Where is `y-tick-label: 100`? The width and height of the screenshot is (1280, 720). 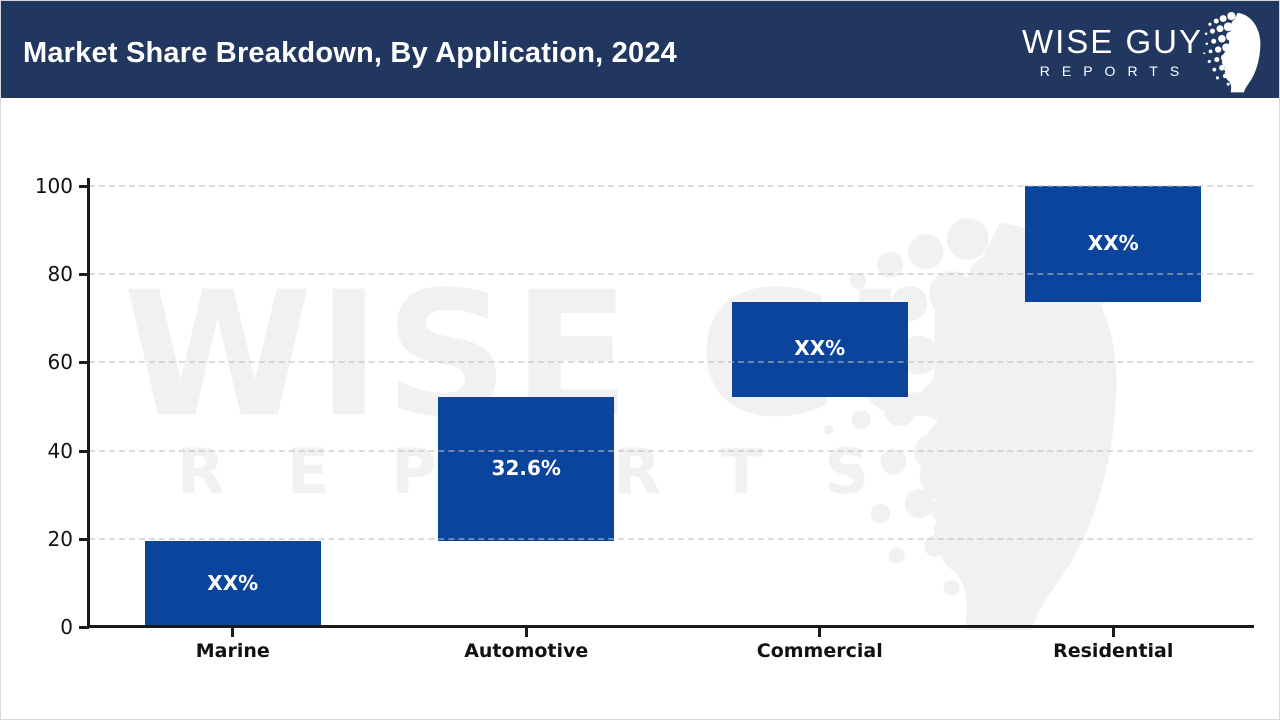 y-tick-label: 100 is located at coordinates (53, 186).